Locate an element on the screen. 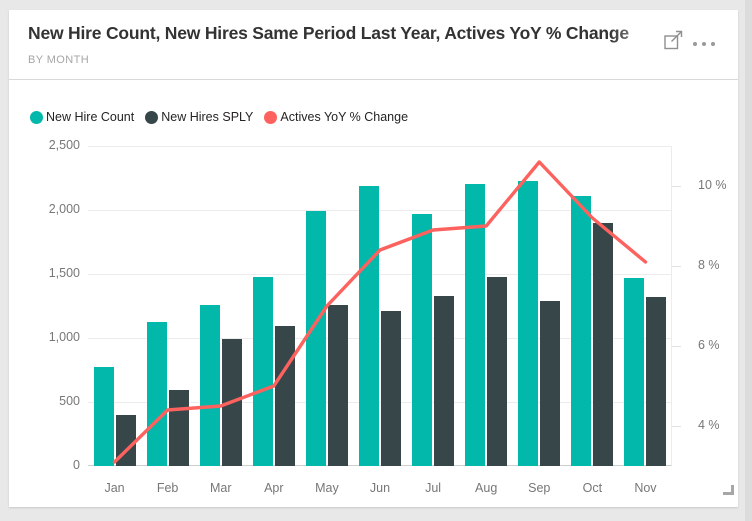 This screenshot has height=521, width=752. x-axis-label-jun: Jun is located at coordinates (380, 488).